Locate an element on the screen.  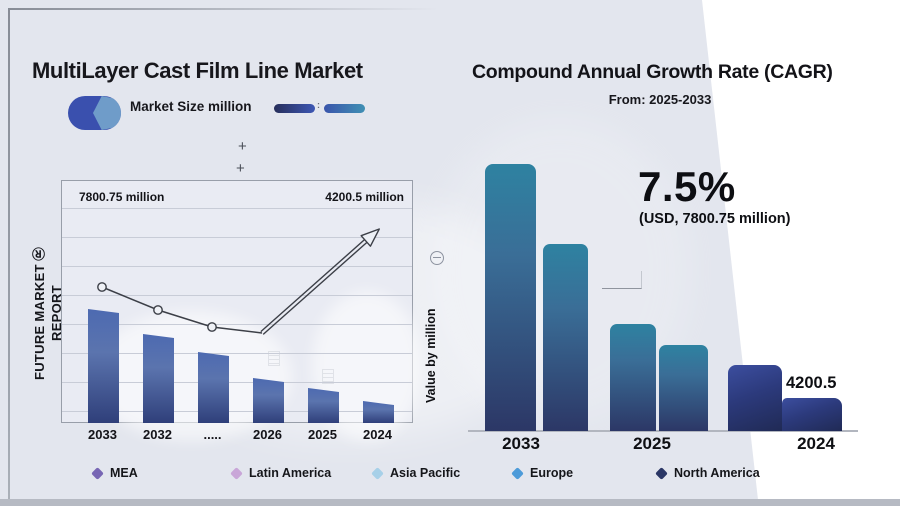
market-size-icon is located at coordinates (94, 113).